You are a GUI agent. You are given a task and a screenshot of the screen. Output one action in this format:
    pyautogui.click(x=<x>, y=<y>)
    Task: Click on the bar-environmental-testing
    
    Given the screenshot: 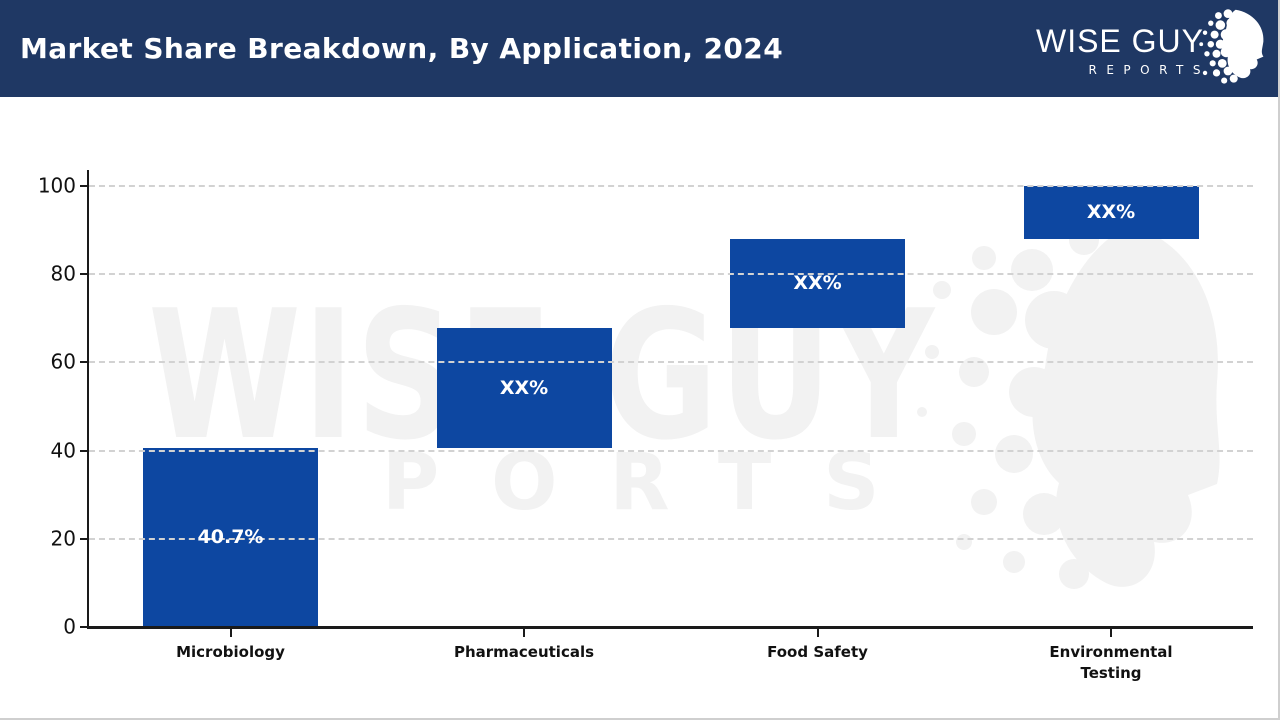 What is the action you would take?
    pyautogui.click(x=1111, y=212)
    